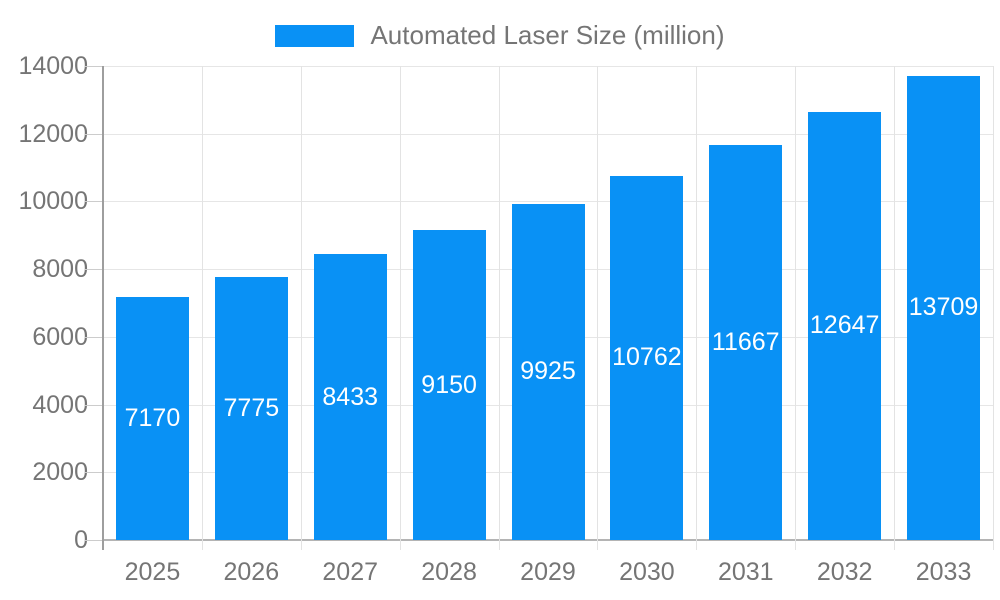  I want to click on x-tick-label-2032: 2032, so click(844, 572).